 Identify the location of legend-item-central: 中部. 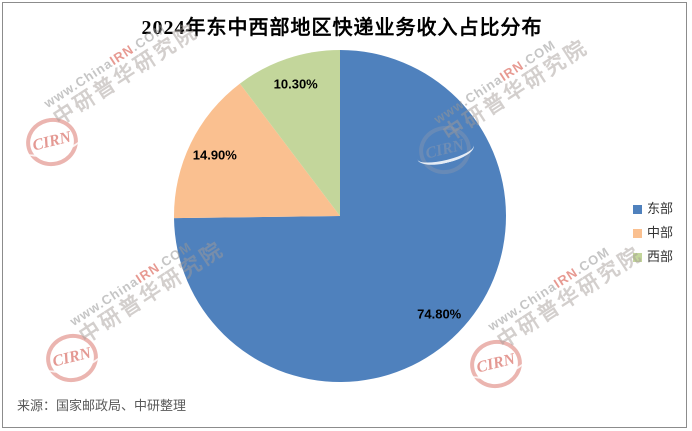
(653, 233).